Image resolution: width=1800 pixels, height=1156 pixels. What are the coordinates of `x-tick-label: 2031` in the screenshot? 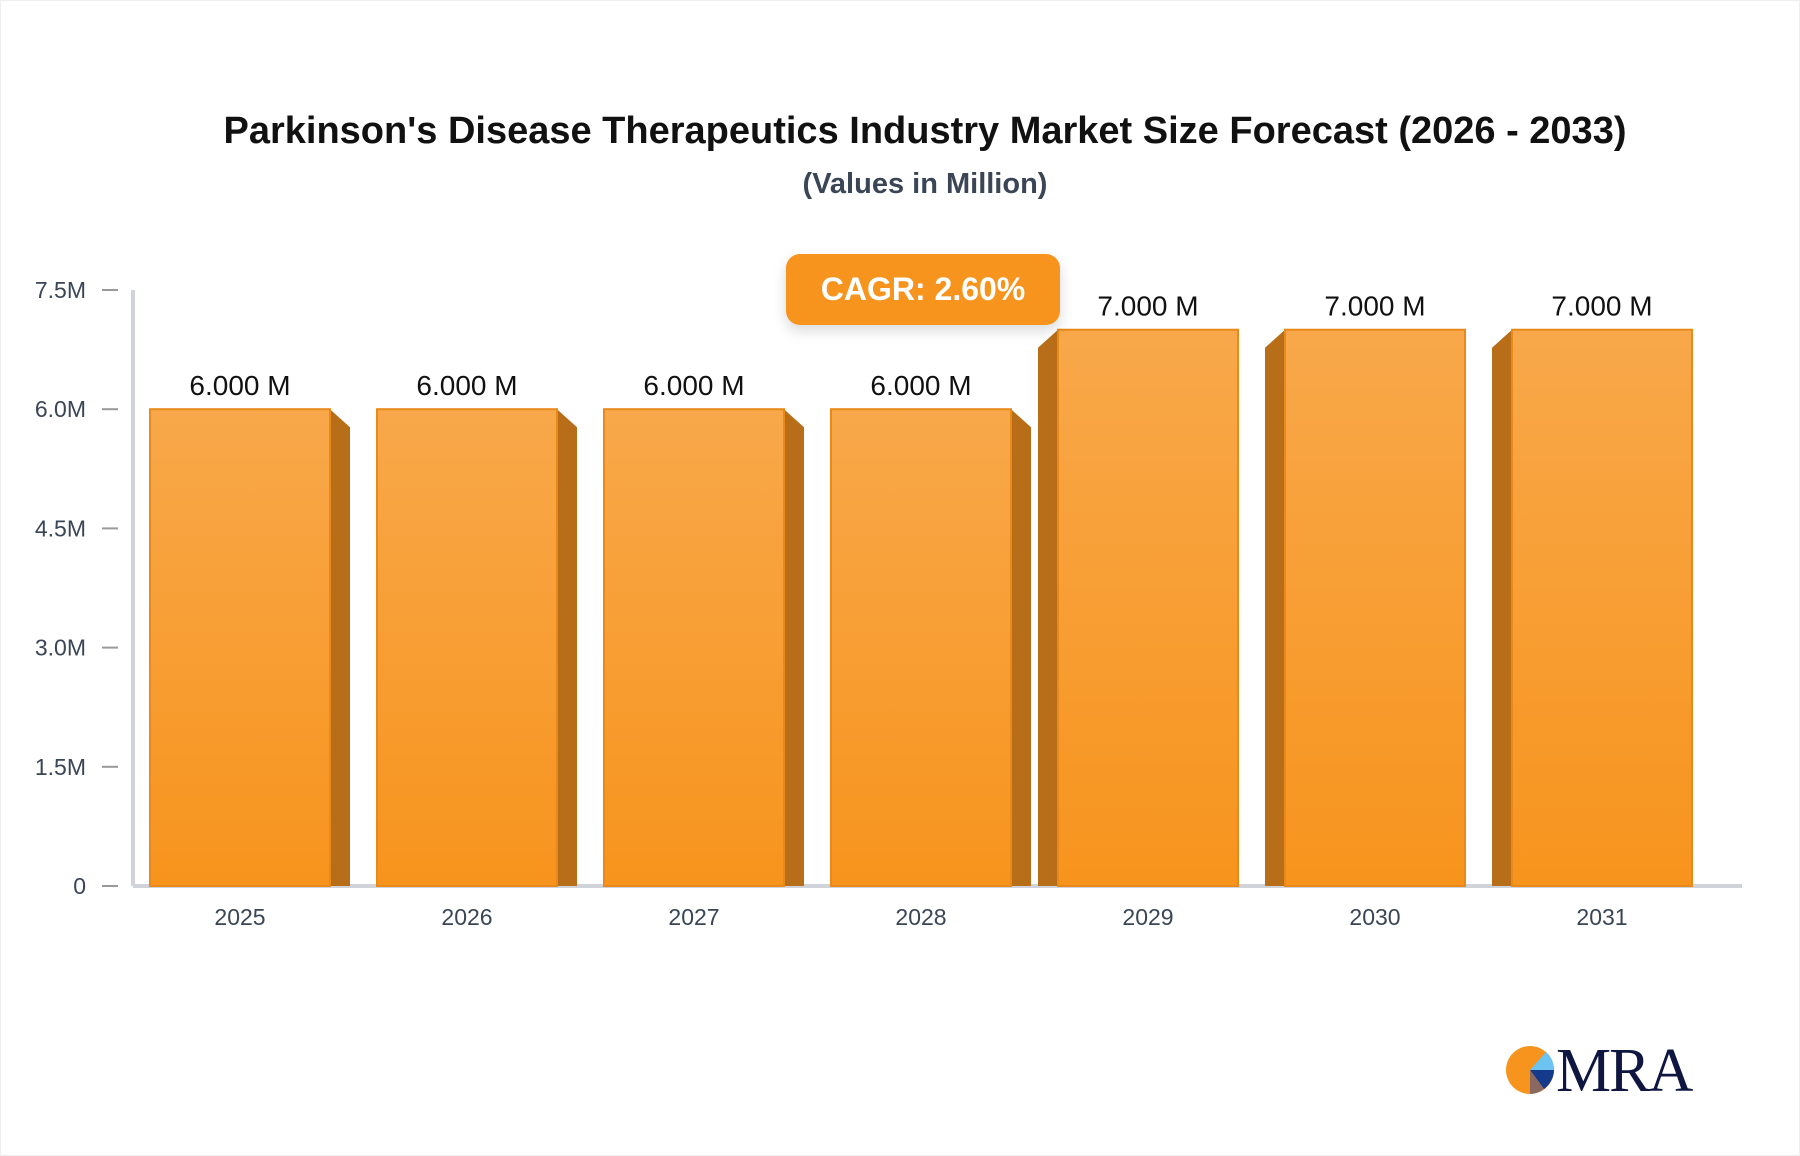 It's located at (1601, 917).